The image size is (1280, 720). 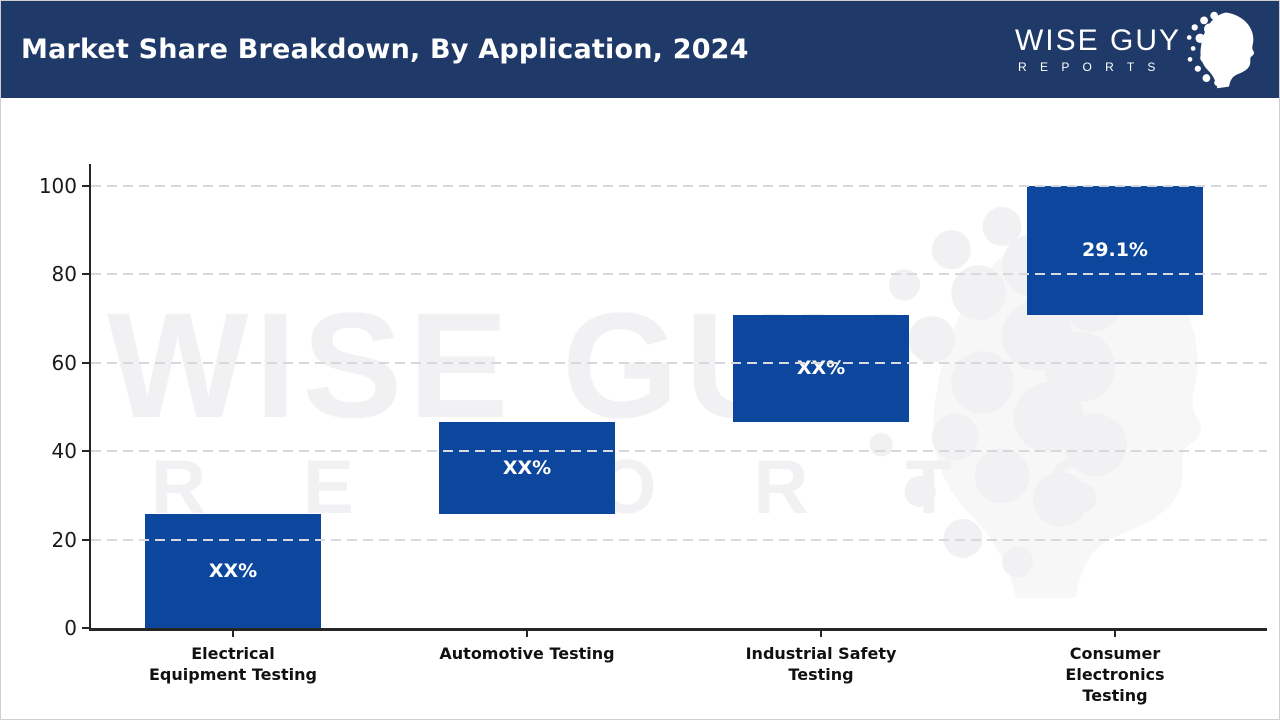 I want to click on bar-value-label-consumer-electronics-testing: 29.1%, so click(x=1115, y=250).